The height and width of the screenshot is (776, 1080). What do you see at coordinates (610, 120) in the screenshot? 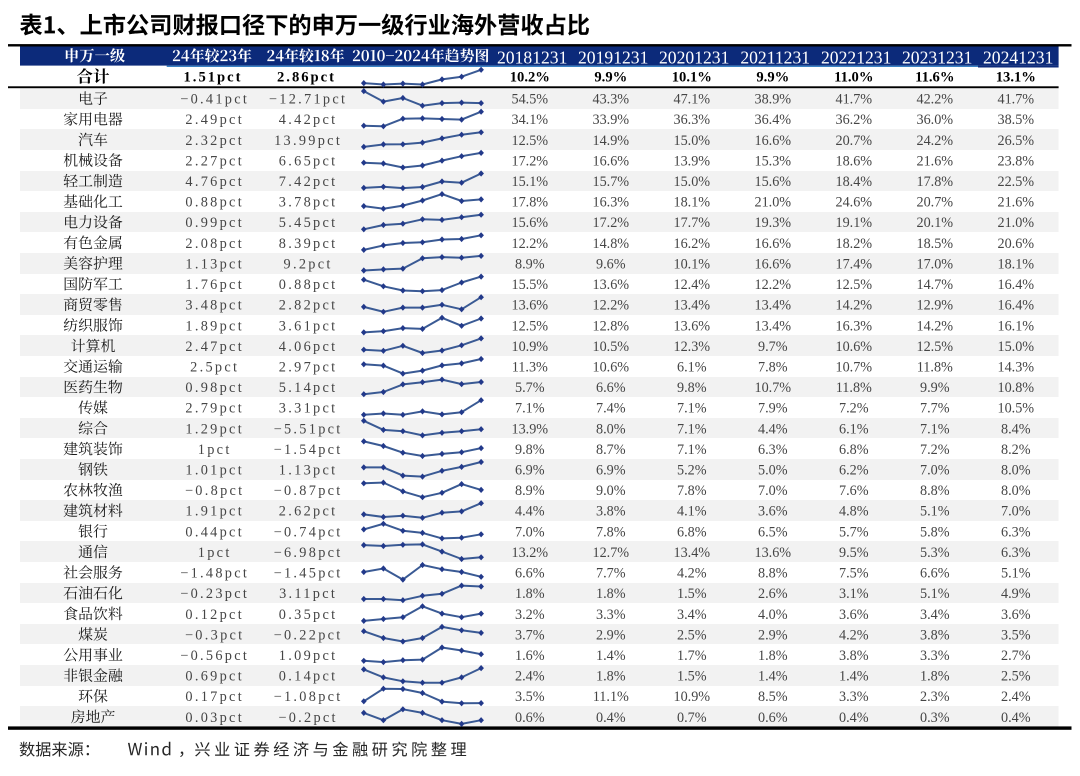
I see `svg-text: 33.9%` at bounding box center [610, 120].